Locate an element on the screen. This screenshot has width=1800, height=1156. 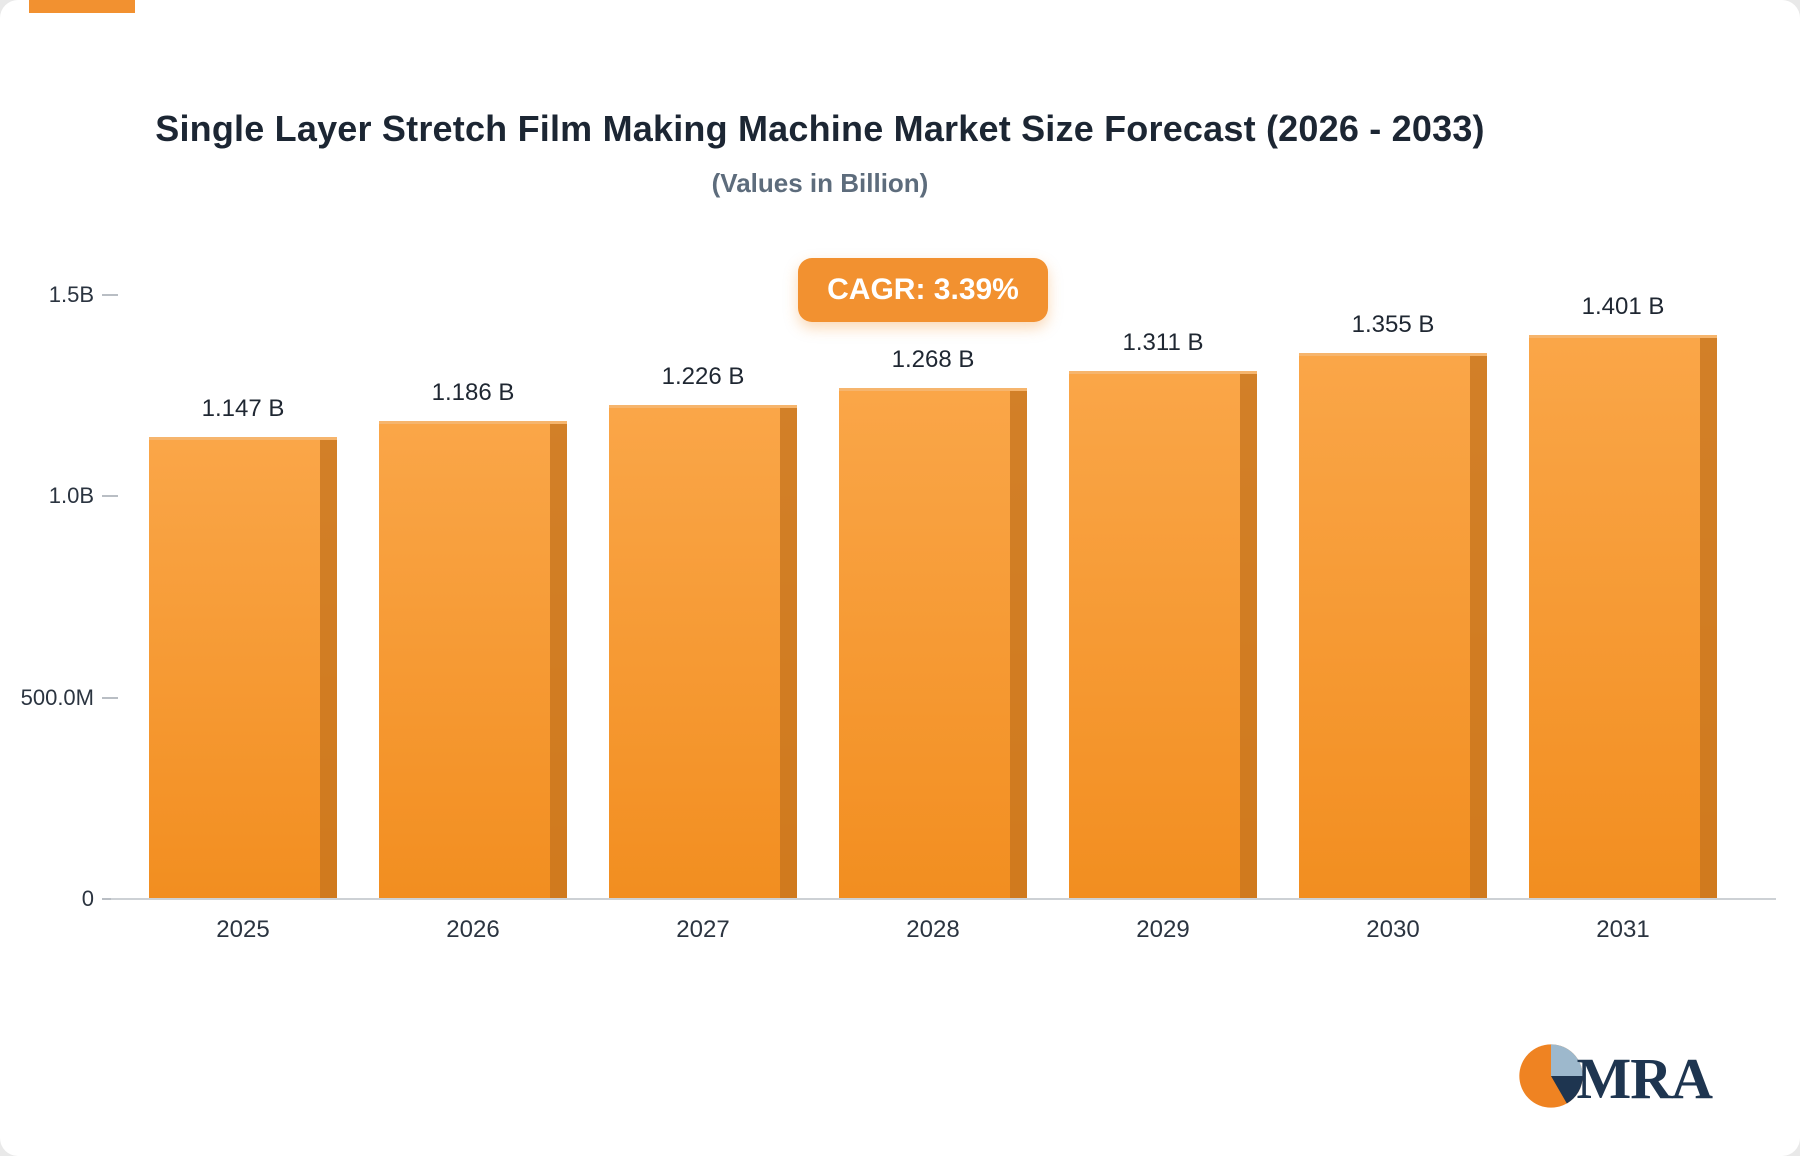
bar-value-label: 1.268 B is located at coordinates (933, 359).